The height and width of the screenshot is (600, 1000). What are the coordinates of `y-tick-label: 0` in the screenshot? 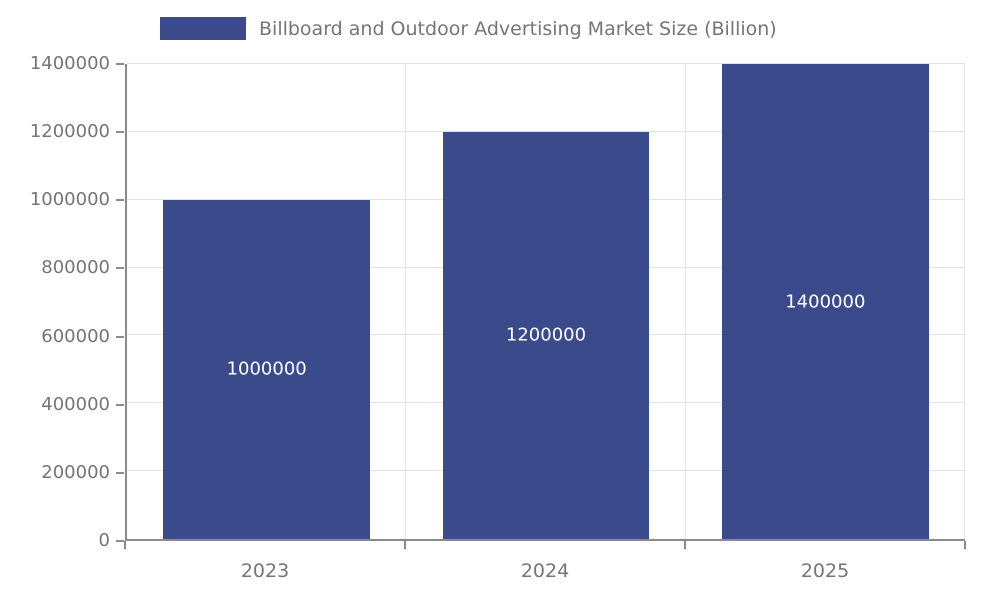 It's located at (104, 540).